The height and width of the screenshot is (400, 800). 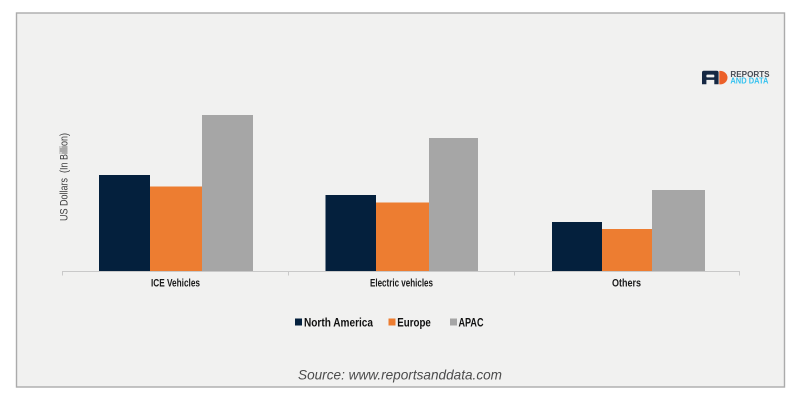 I want to click on svg-text: ICE Vehicles, so click(x=175, y=284).